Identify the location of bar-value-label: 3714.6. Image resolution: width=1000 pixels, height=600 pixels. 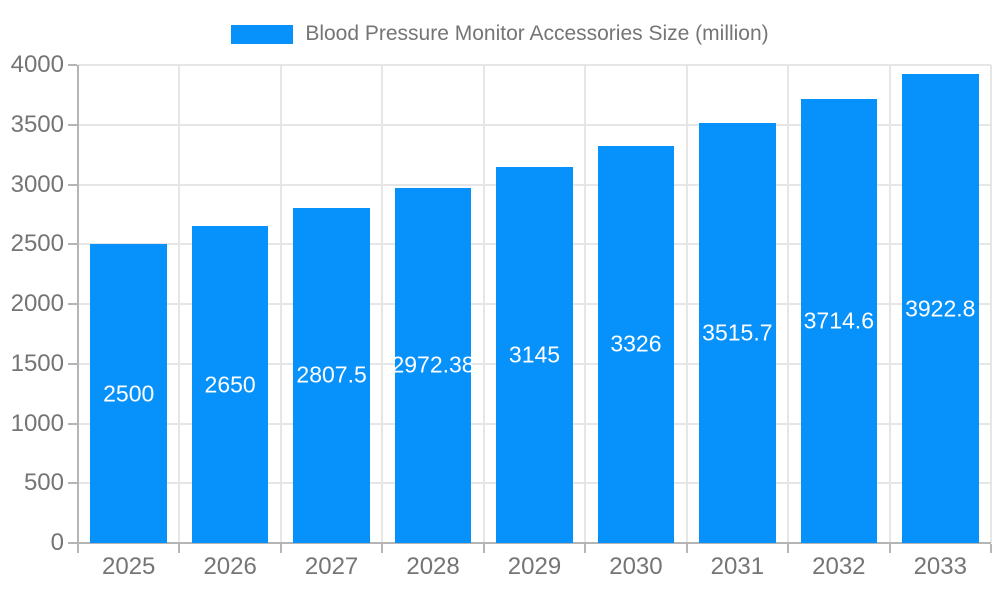
(838, 320).